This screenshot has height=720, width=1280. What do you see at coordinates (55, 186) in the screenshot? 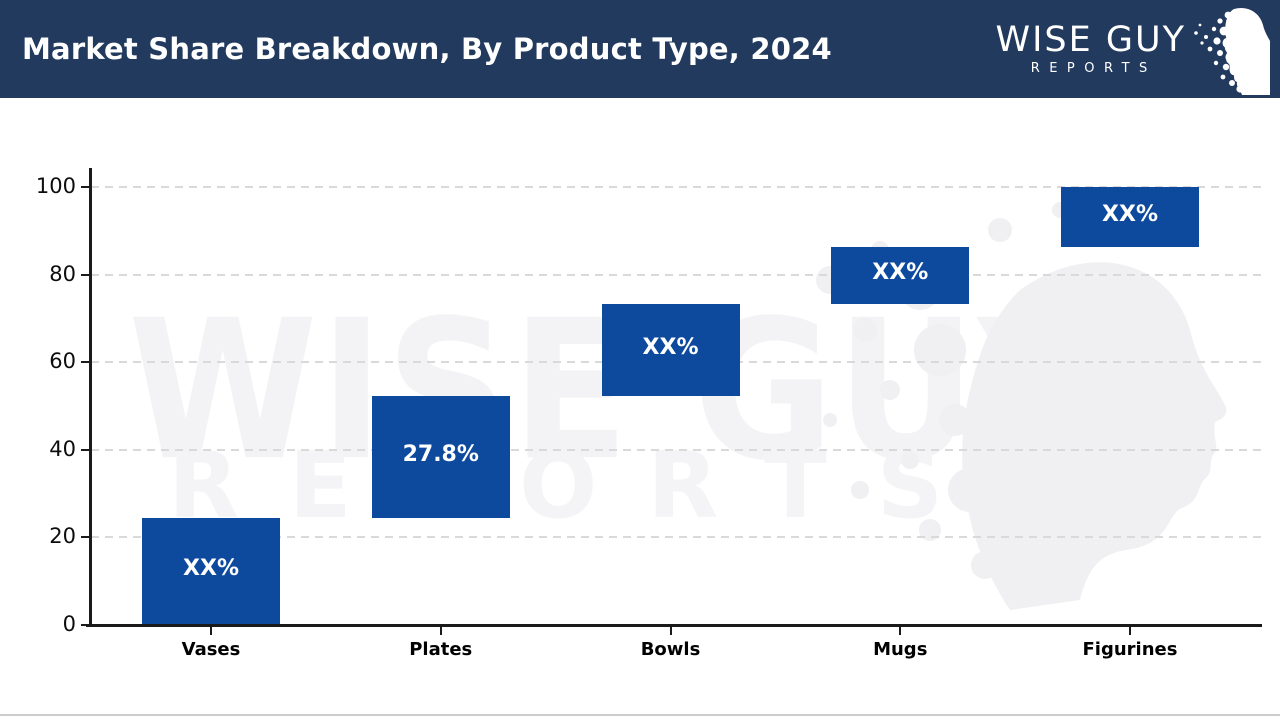
I see `y-axis-tick-label: 100` at bounding box center [55, 186].